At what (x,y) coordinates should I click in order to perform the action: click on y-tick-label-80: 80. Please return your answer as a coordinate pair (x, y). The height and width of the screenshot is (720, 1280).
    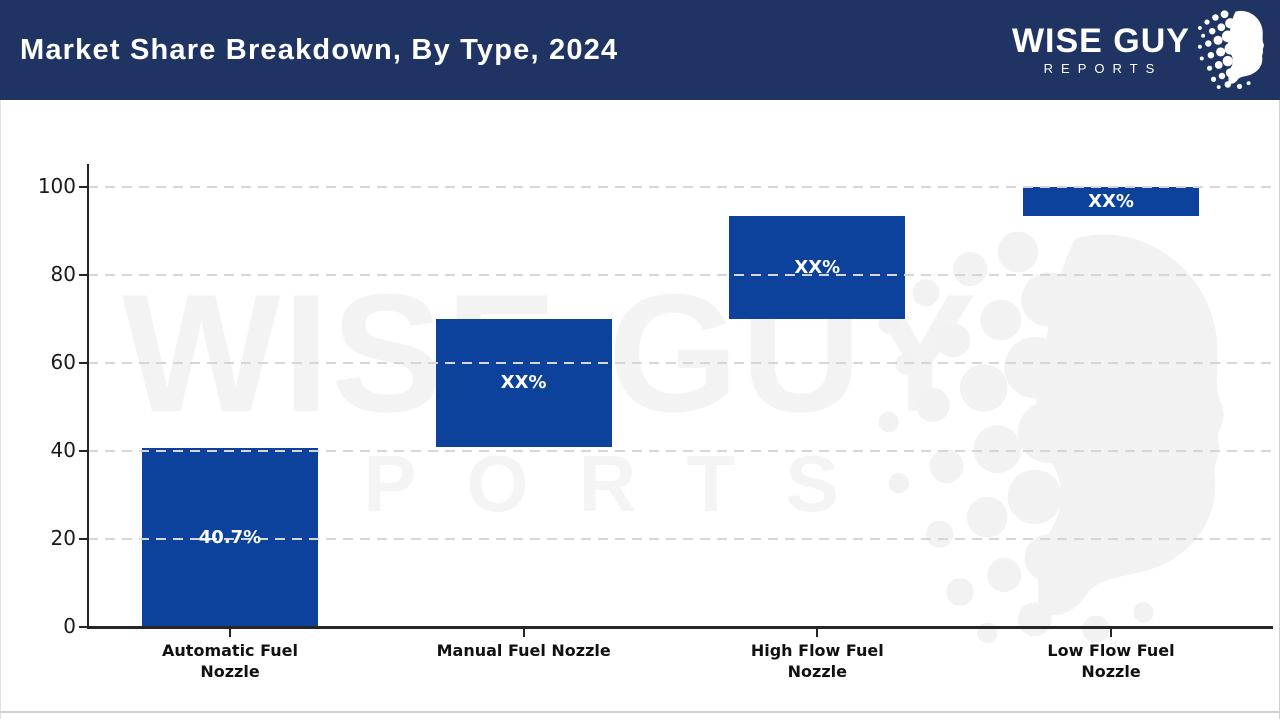
    Looking at the image, I should click on (63, 274).